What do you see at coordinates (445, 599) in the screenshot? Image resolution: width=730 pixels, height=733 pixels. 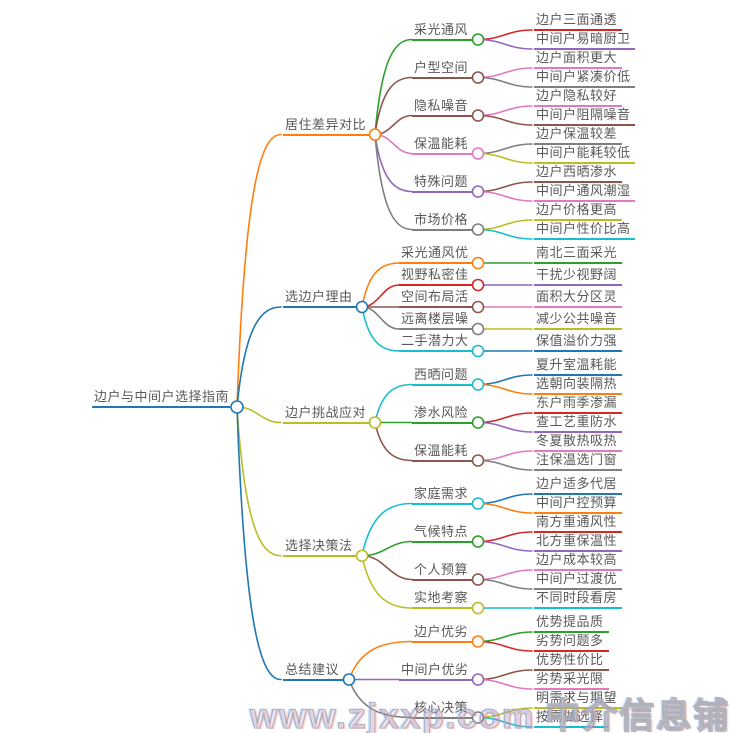 I see `topic-node-label-3-3: 实地考察` at bounding box center [445, 599].